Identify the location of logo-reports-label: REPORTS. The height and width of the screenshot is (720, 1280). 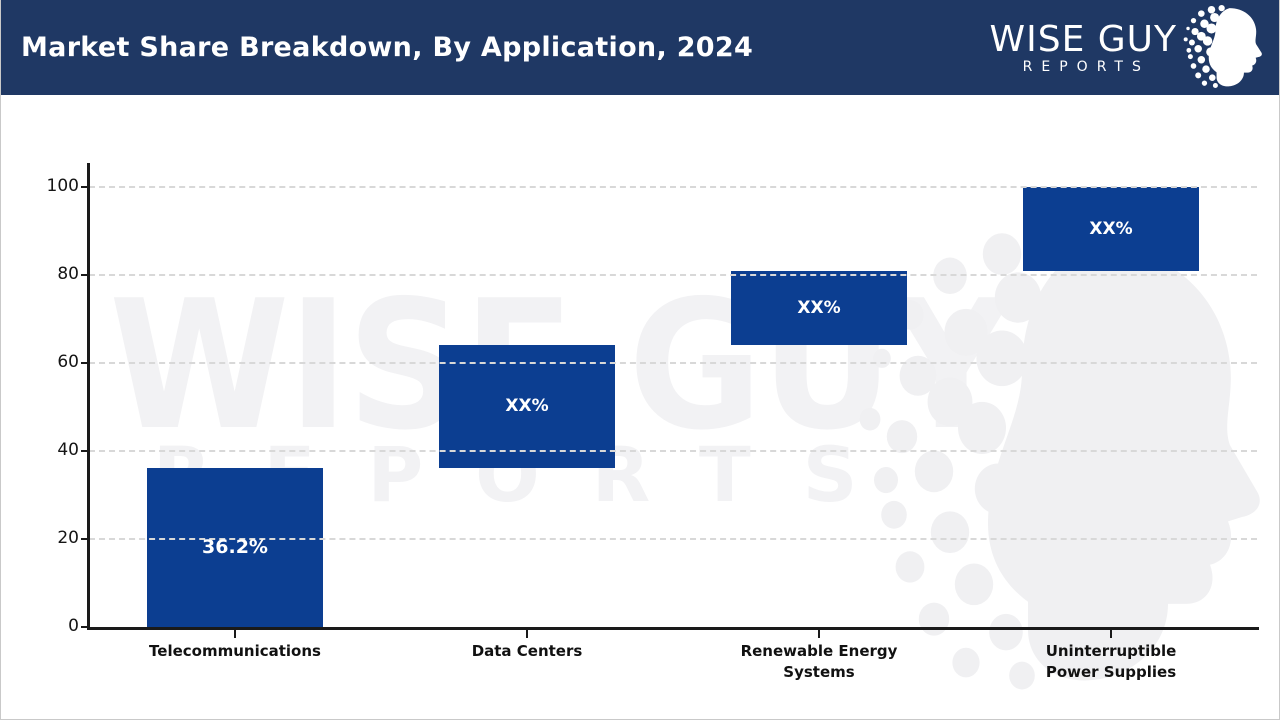
(1086, 66).